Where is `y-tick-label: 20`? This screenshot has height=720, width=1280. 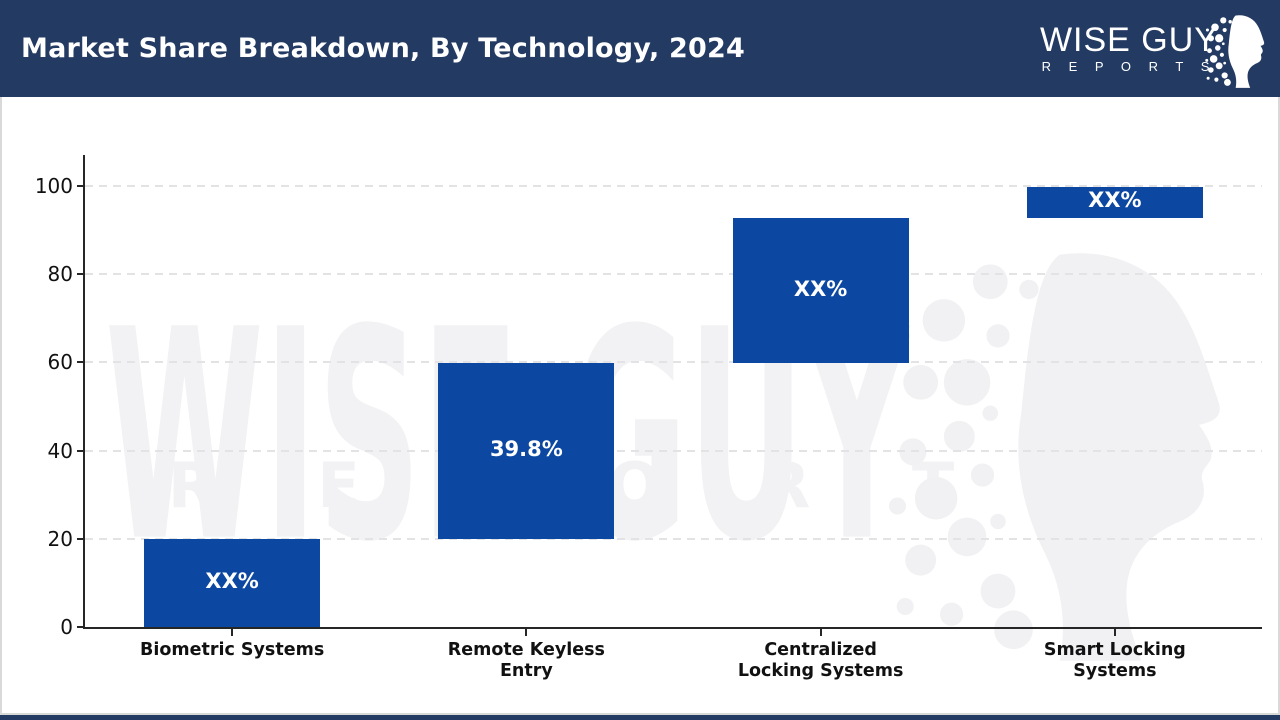 y-tick-label: 20 is located at coordinates (60, 538).